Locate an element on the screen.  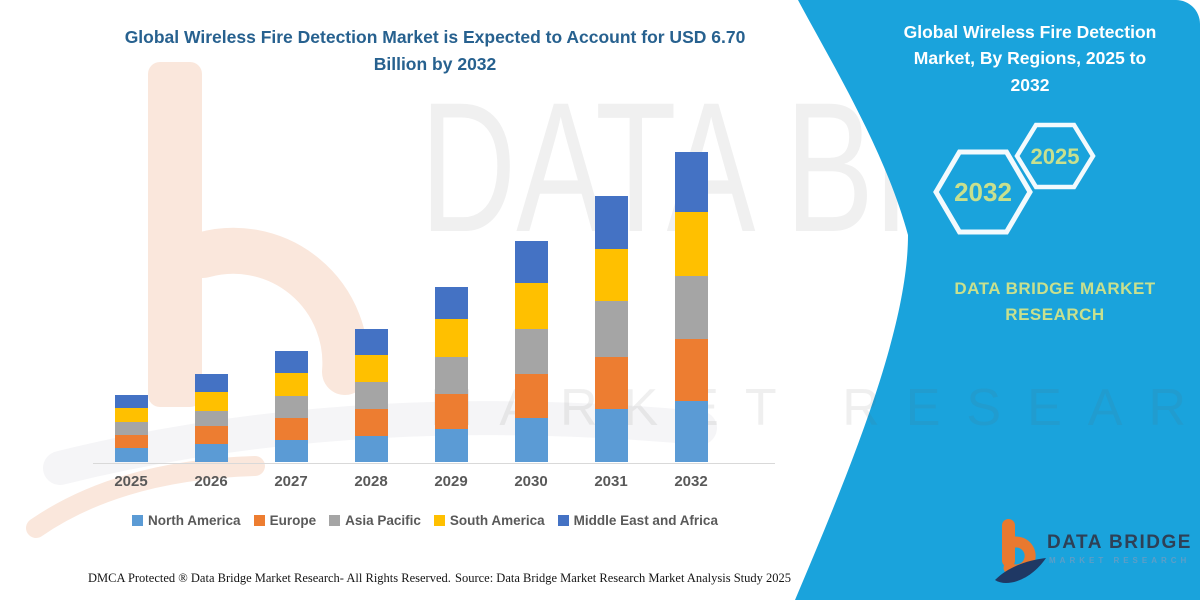
bar-segment-2029-south-america is located at coordinates (451, 338).